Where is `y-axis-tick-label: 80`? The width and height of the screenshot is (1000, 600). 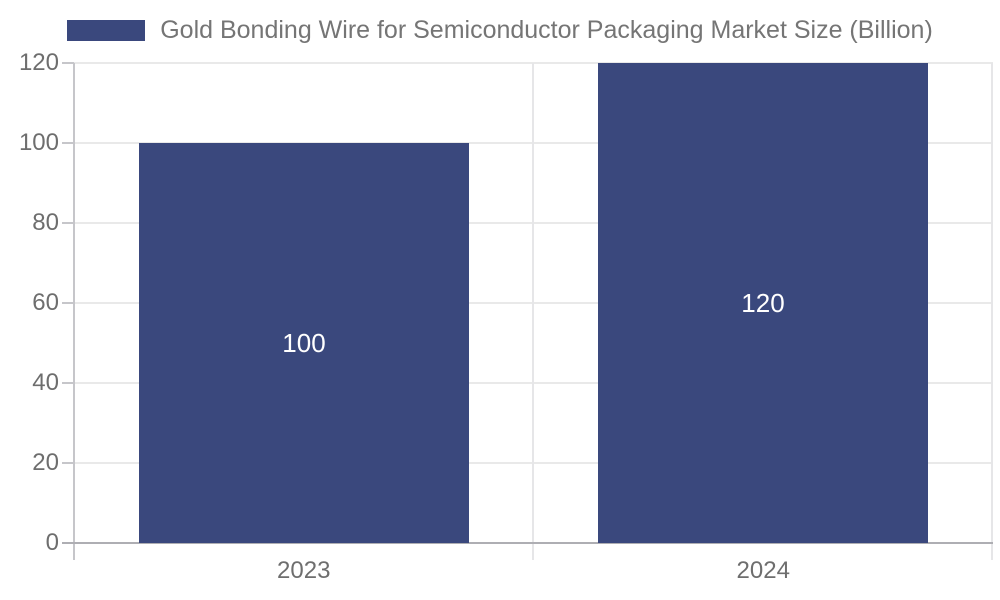 y-axis-tick-label: 80 is located at coordinates (45, 222).